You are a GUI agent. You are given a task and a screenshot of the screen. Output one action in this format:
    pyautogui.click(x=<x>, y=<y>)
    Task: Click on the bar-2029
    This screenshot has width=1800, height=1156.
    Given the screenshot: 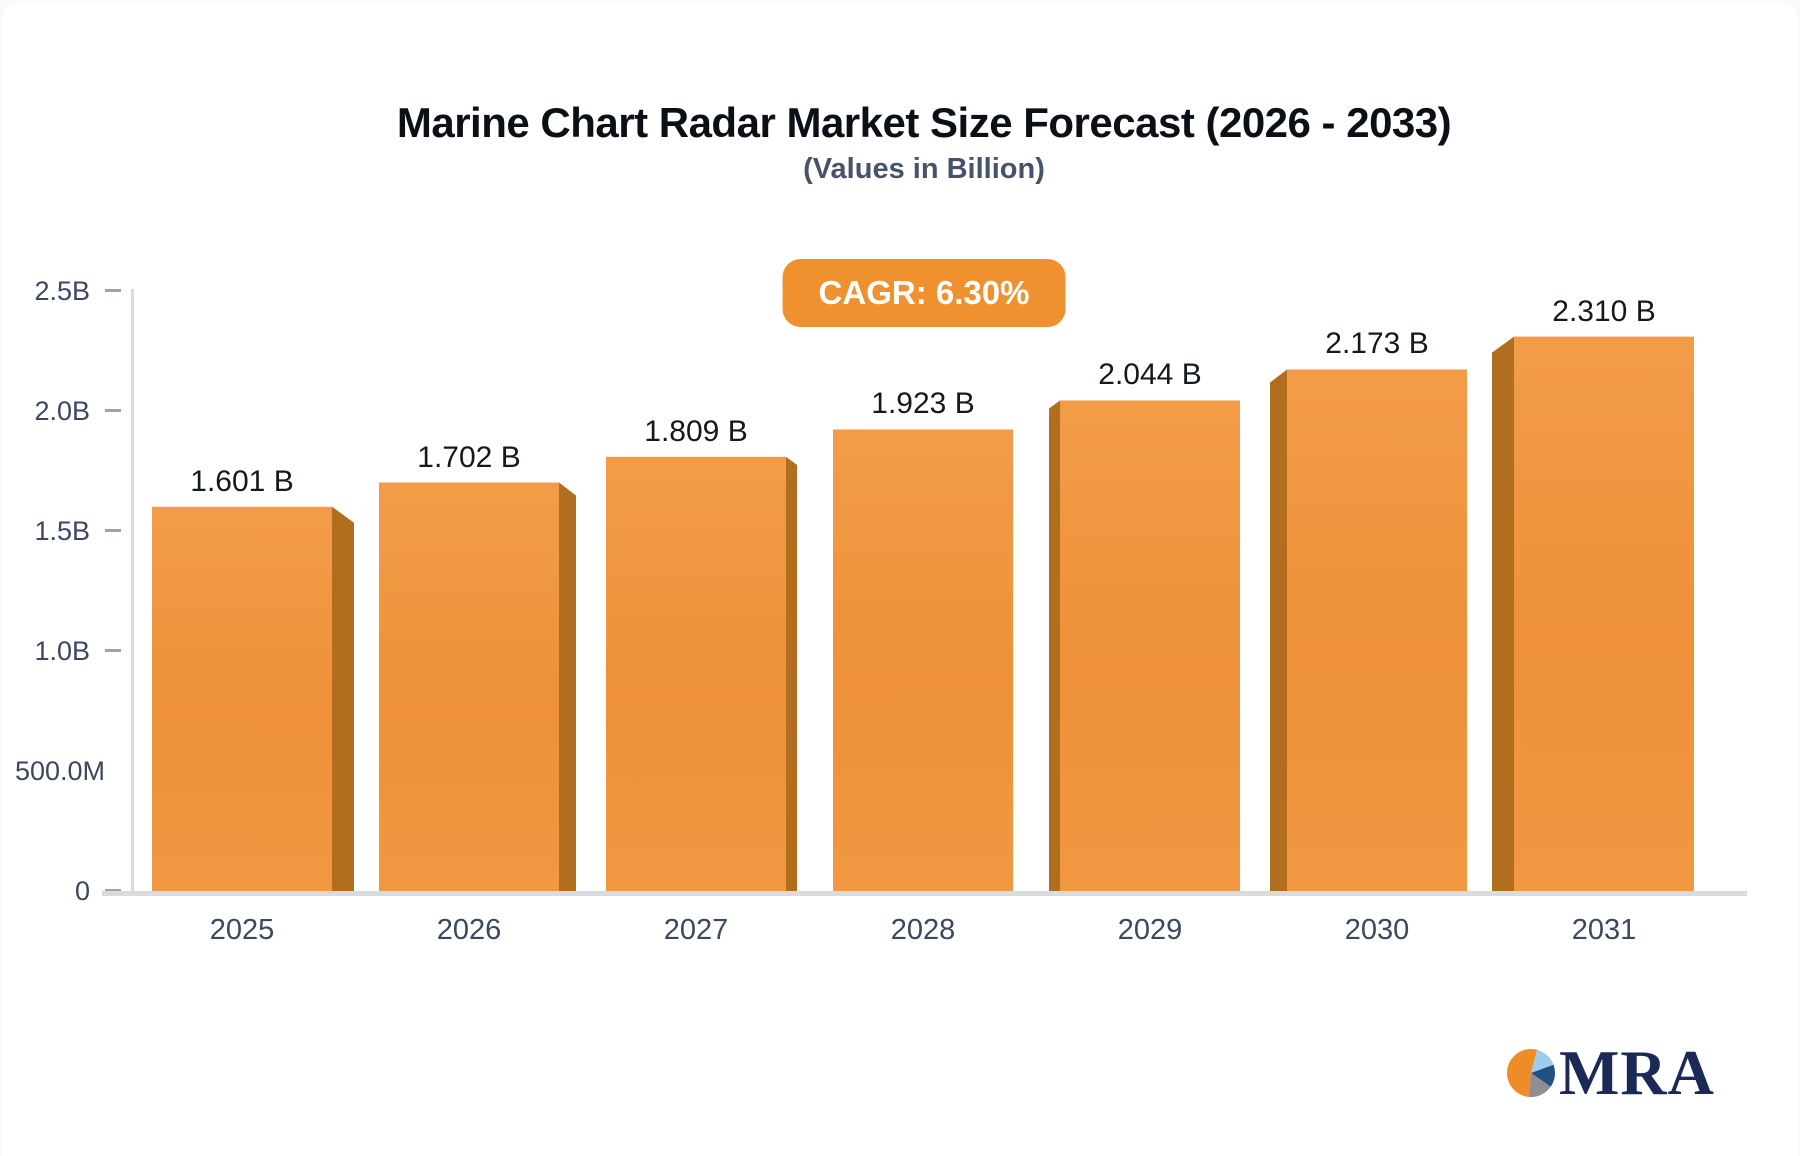 What is the action you would take?
    pyautogui.click(x=1150, y=645)
    